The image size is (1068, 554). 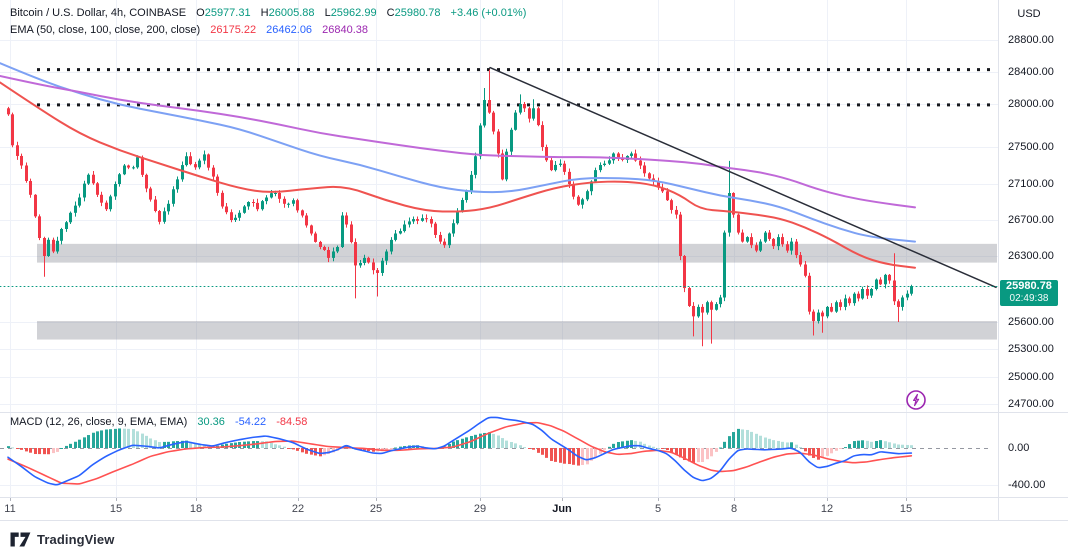 I want to click on time-tick-label: 22, so click(x=298, y=509).